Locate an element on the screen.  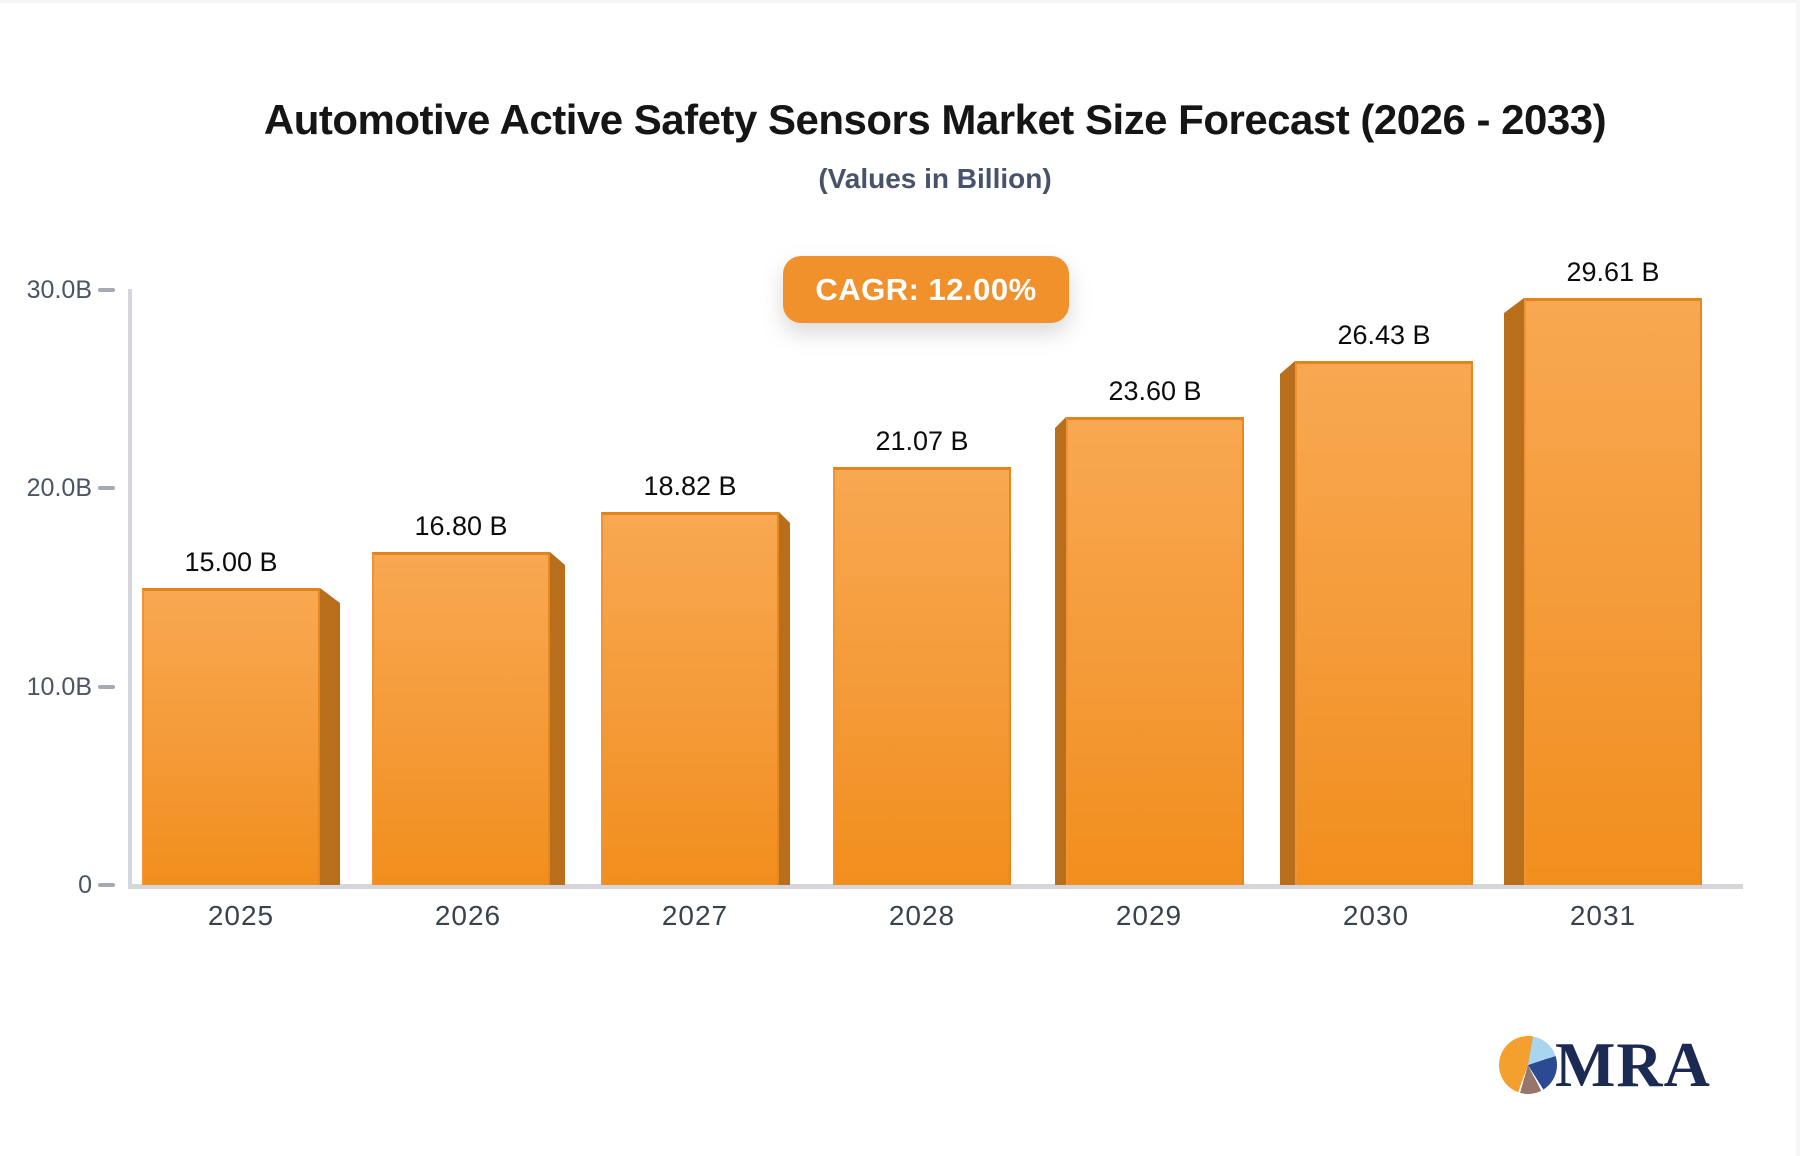
bar-side-2027 is located at coordinates (784, 698).